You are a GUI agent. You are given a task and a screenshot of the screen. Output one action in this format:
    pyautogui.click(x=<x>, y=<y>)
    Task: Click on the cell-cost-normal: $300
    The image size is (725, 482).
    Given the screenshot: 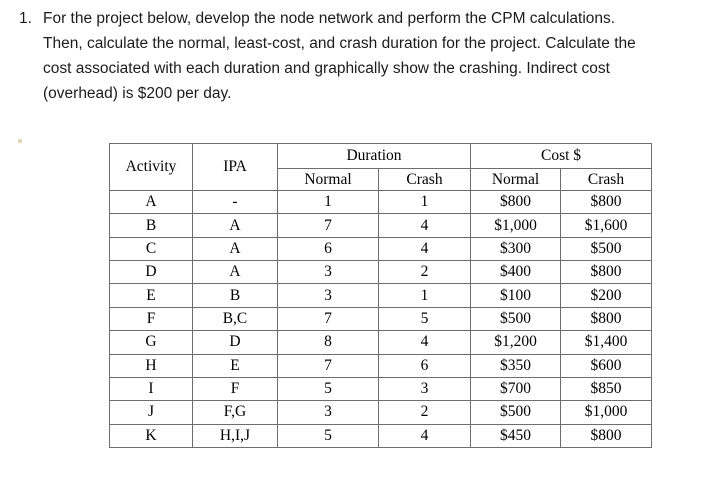 What is the action you would take?
    pyautogui.click(x=516, y=249)
    